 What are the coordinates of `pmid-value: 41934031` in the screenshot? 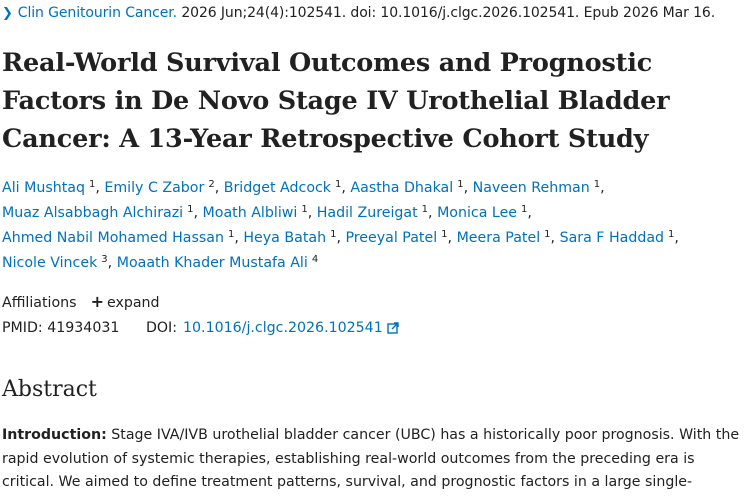 It's located at (83, 328).